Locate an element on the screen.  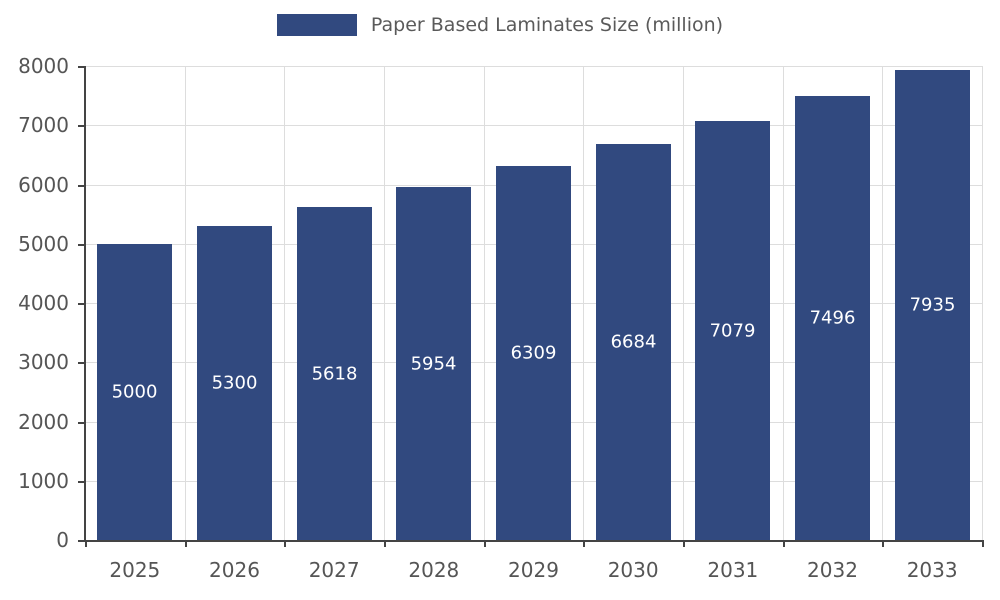
legend-swatch is located at coordinates (316, 25).